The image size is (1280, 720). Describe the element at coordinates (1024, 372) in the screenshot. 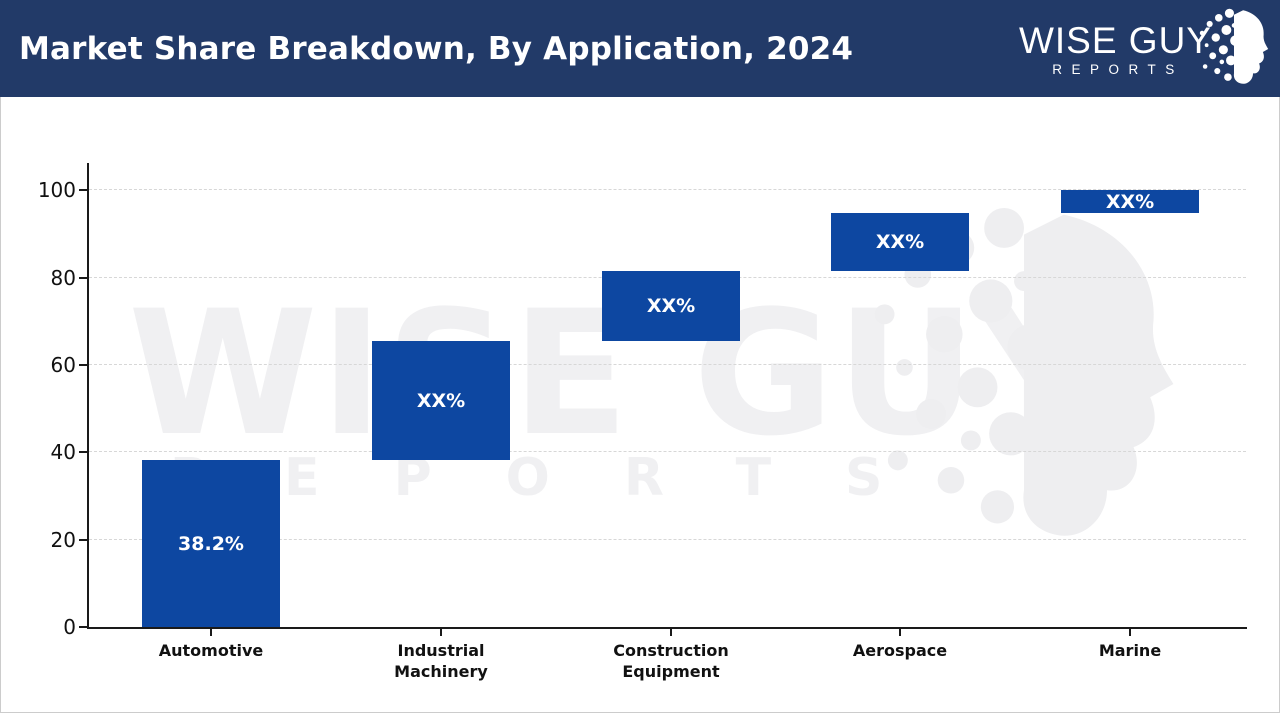

I see `watermark-face-icon` at that location.